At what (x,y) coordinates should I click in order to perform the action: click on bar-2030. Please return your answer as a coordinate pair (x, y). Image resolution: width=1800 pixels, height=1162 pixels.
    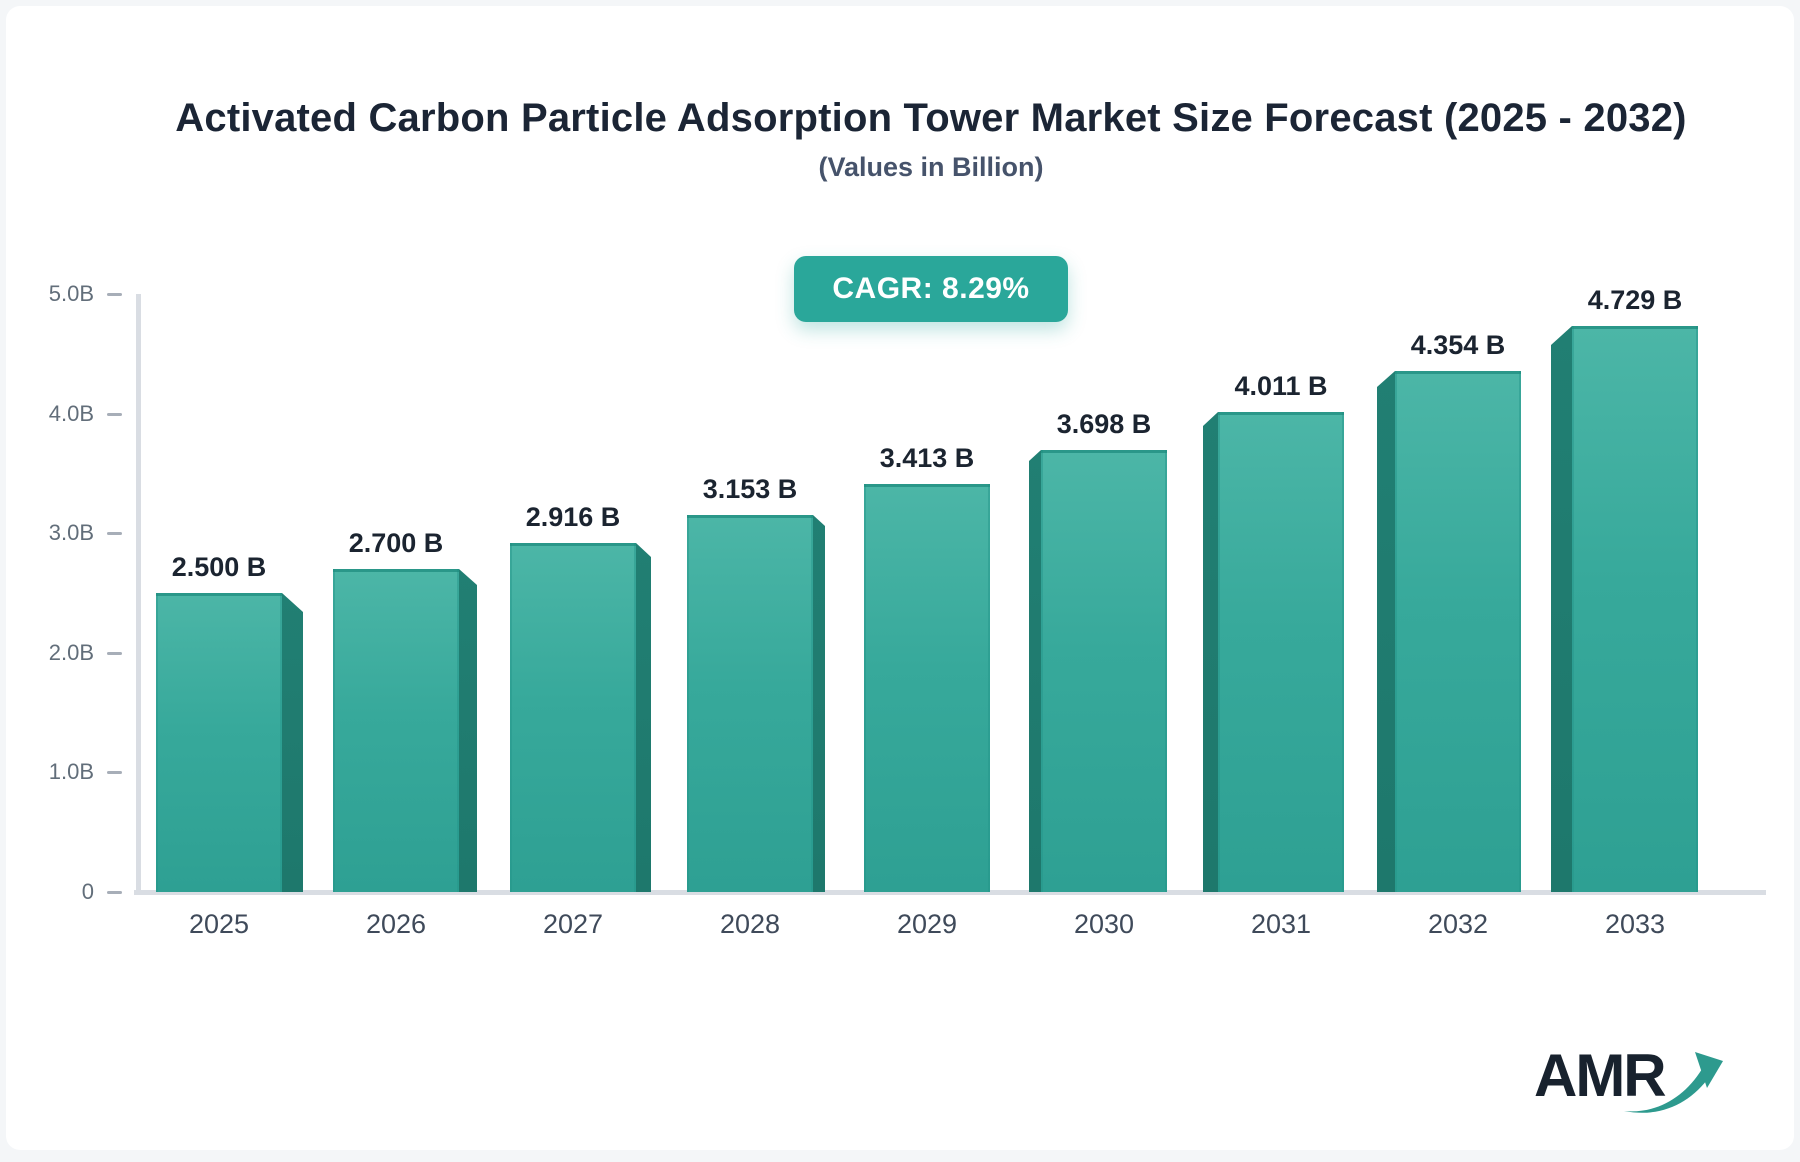
    Looking at the image, I should click on (1104, 671).